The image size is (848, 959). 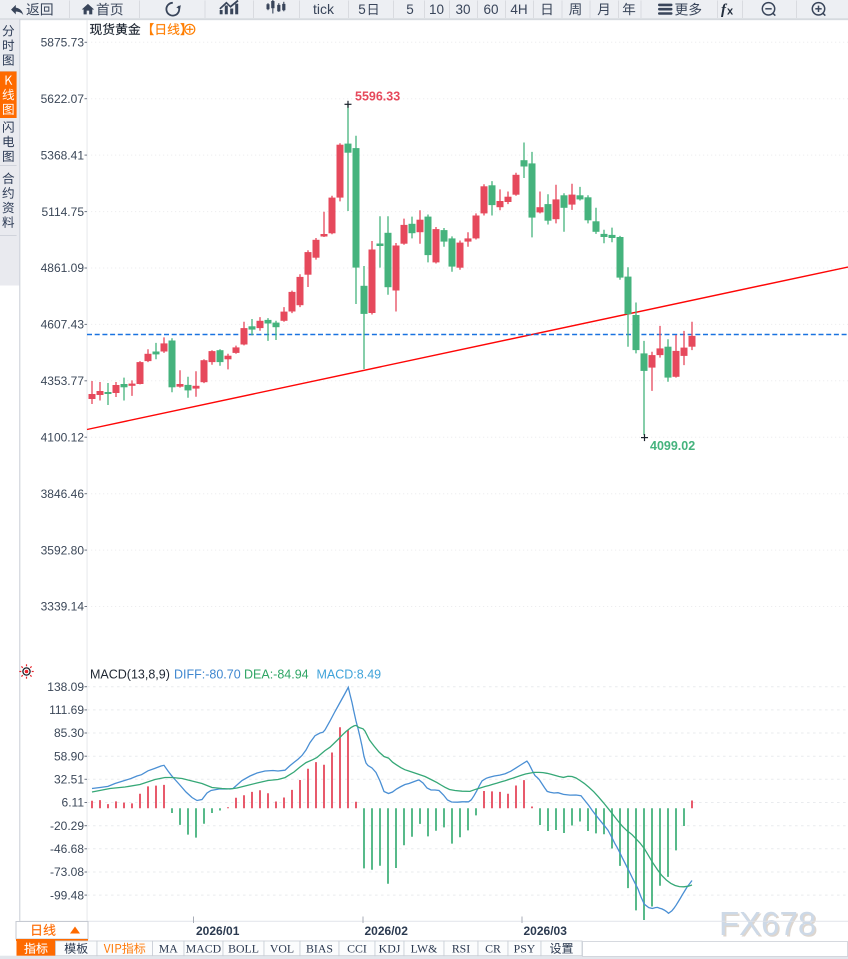 What do you see at coordinates (462, 9) in the screenshot?
I see `svg-text: 30` at bounding box center [462, 9].